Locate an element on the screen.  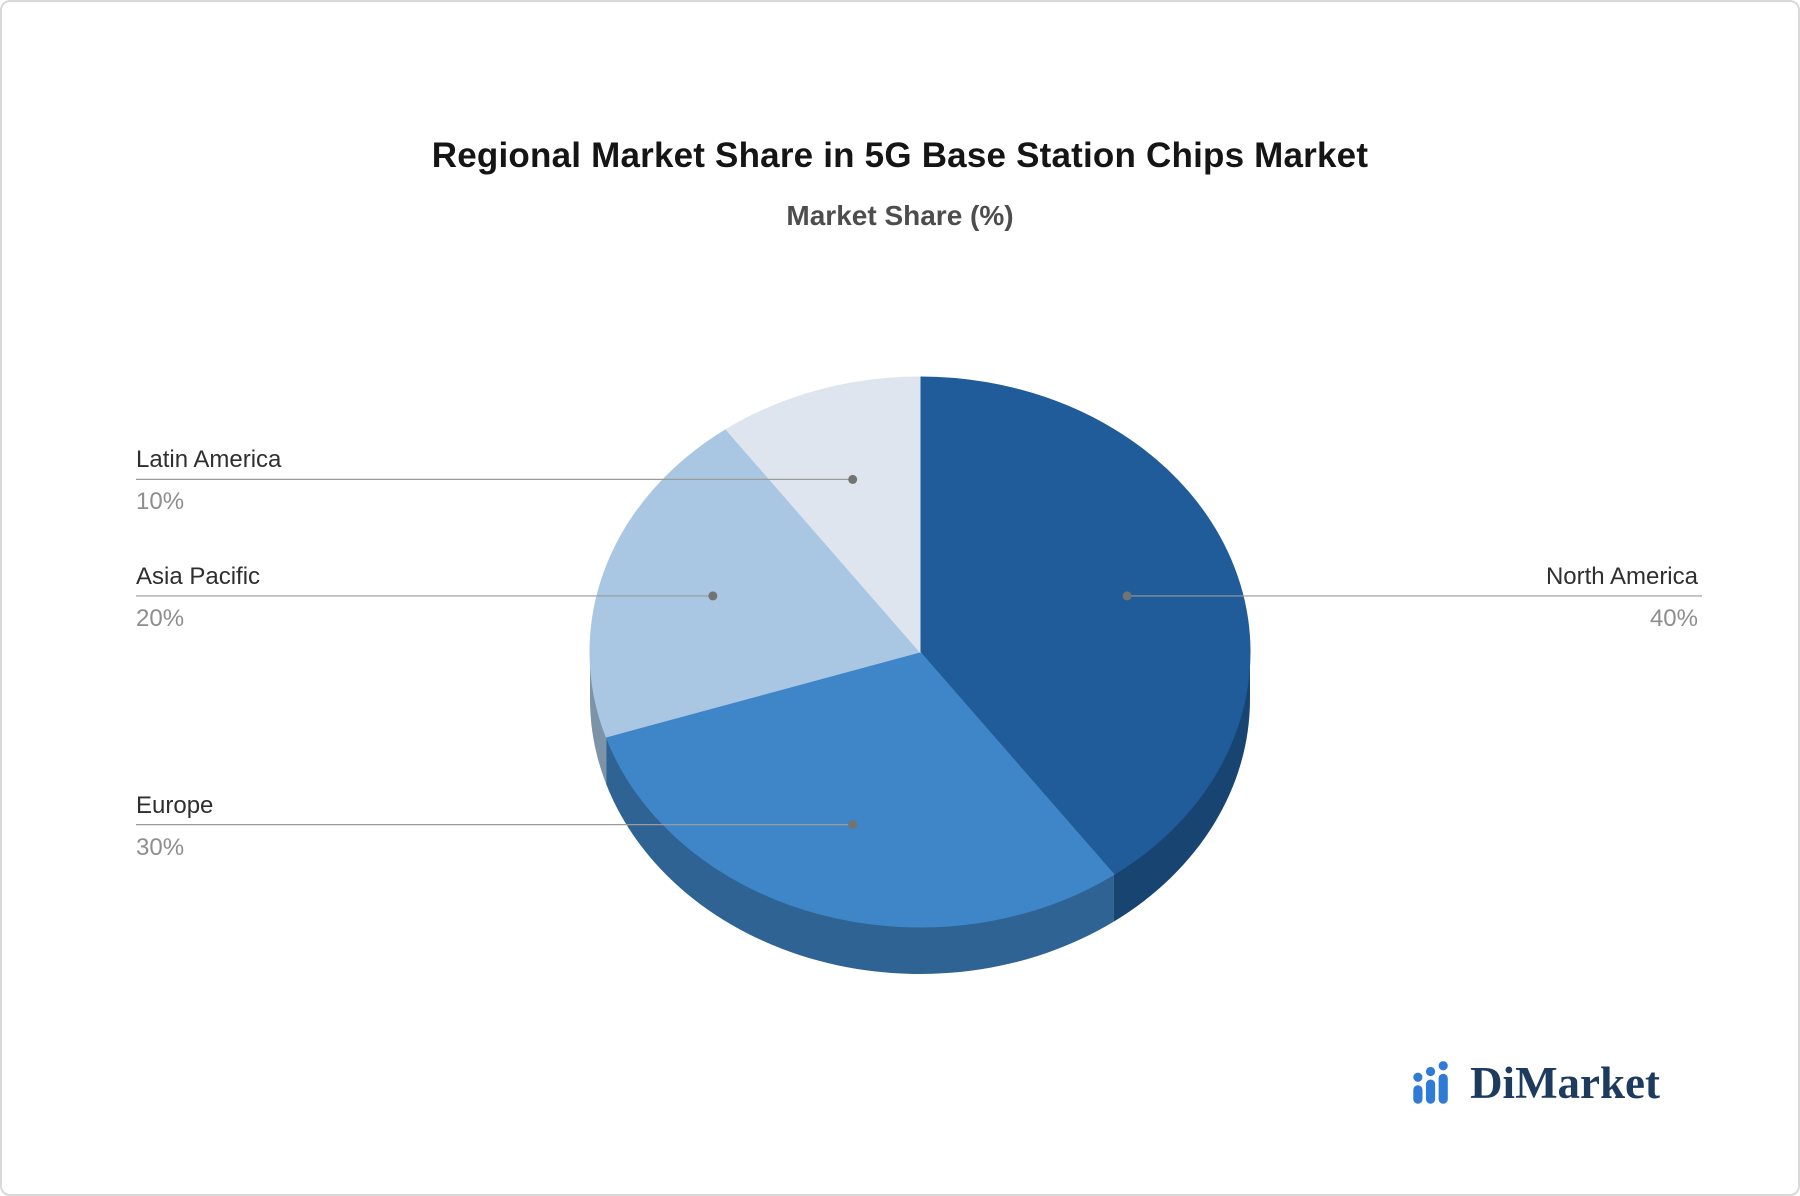
dimarket-logo: DiMarket is located at coordinates (1535, 1083).